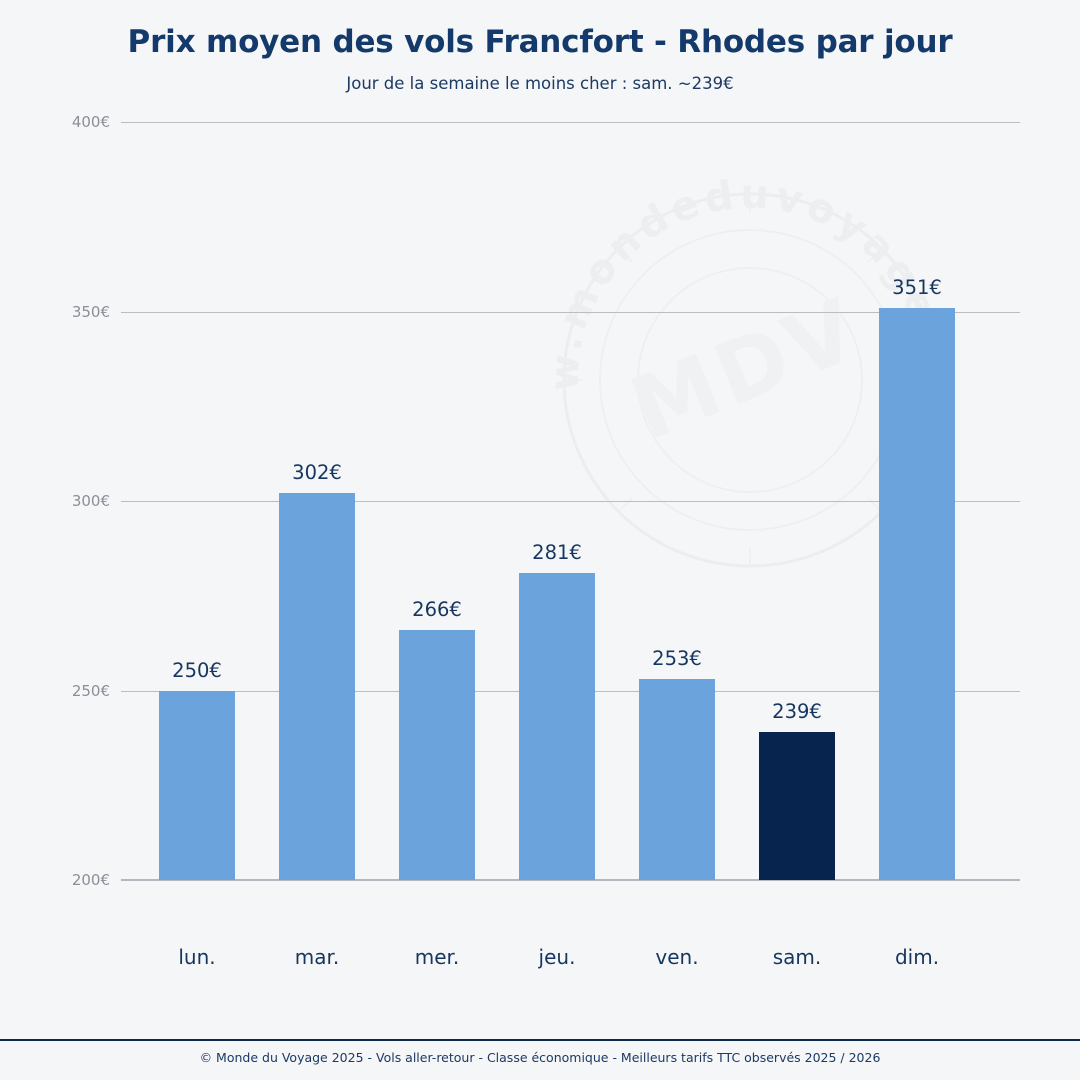 This screenshot has width=1080, height=1080. What do you see at coordinates (557, 957) in the screenshot?
I see `x-tick-label: jeu.` at bounding box center [557, 957].